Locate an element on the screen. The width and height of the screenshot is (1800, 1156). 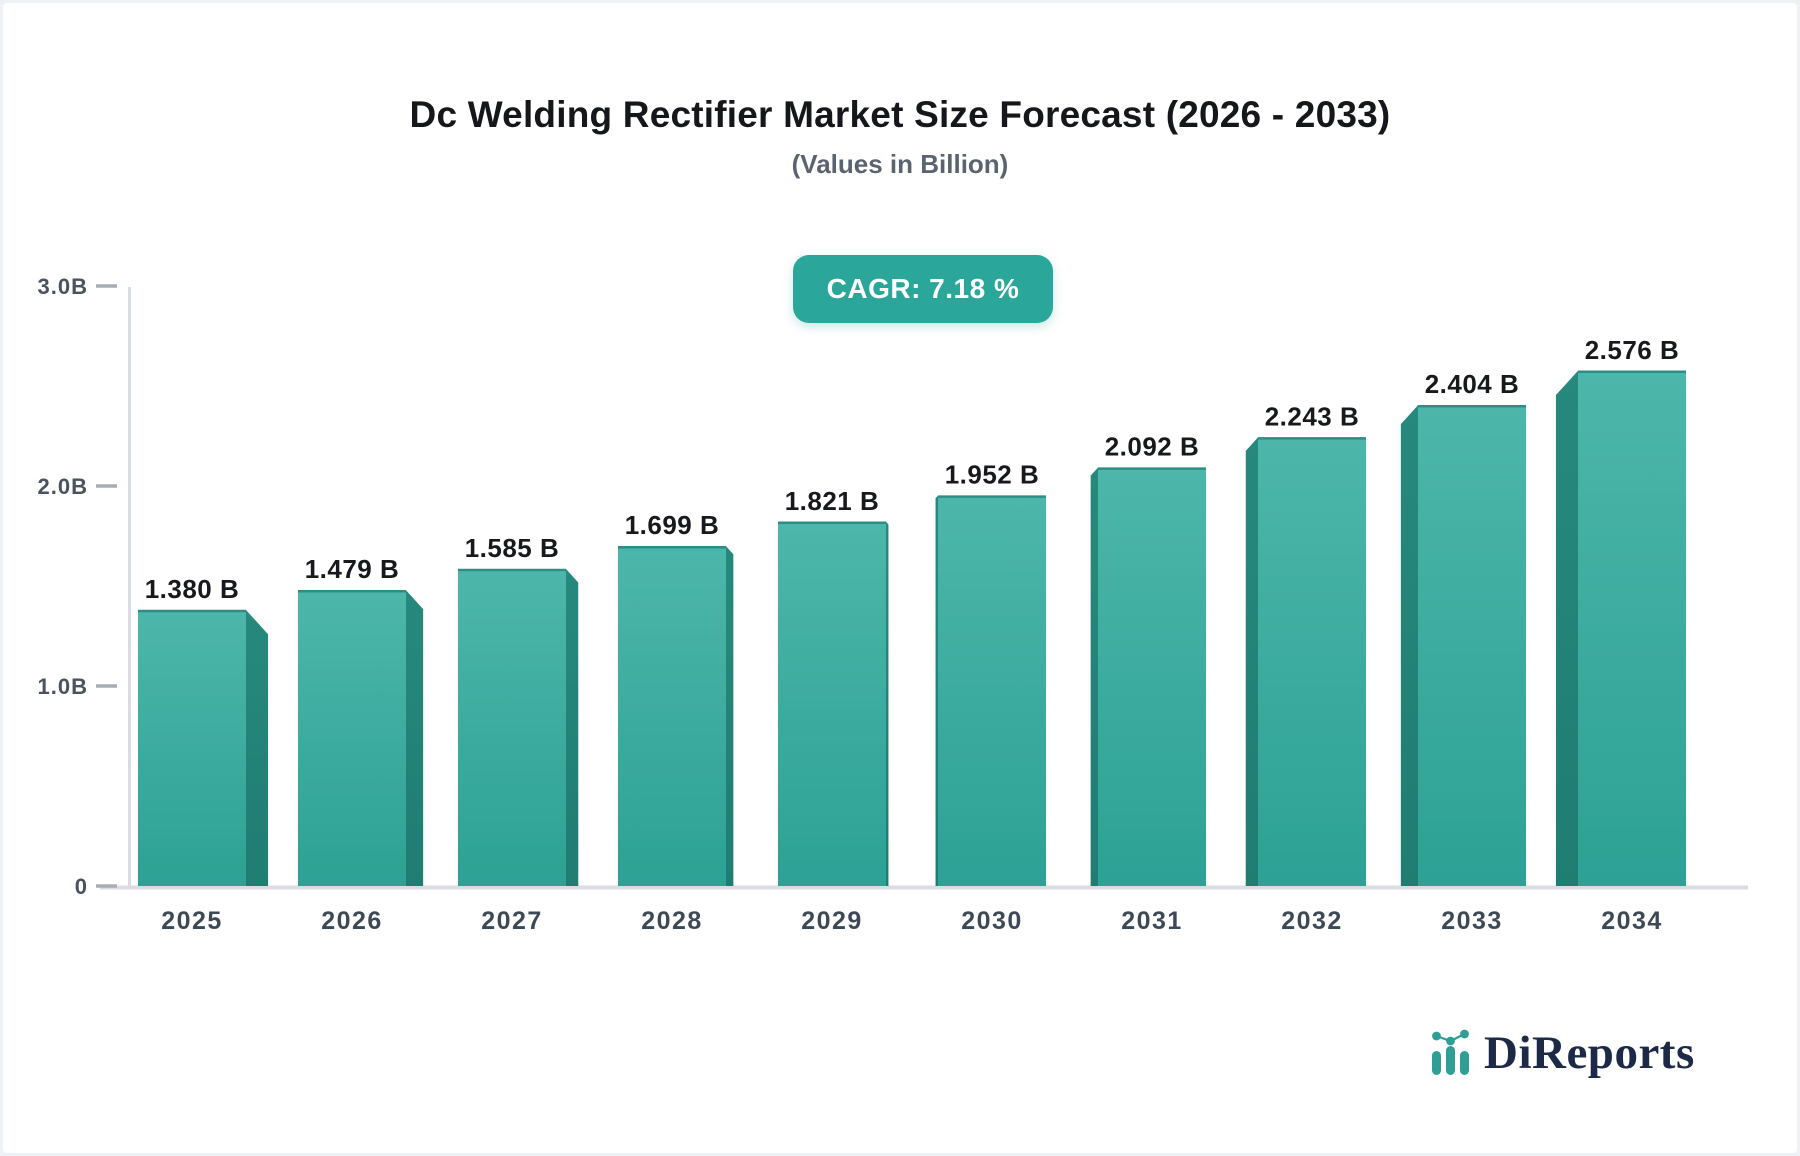
bar-value-label: 2.092 B is located at coordinates (1152, 447).